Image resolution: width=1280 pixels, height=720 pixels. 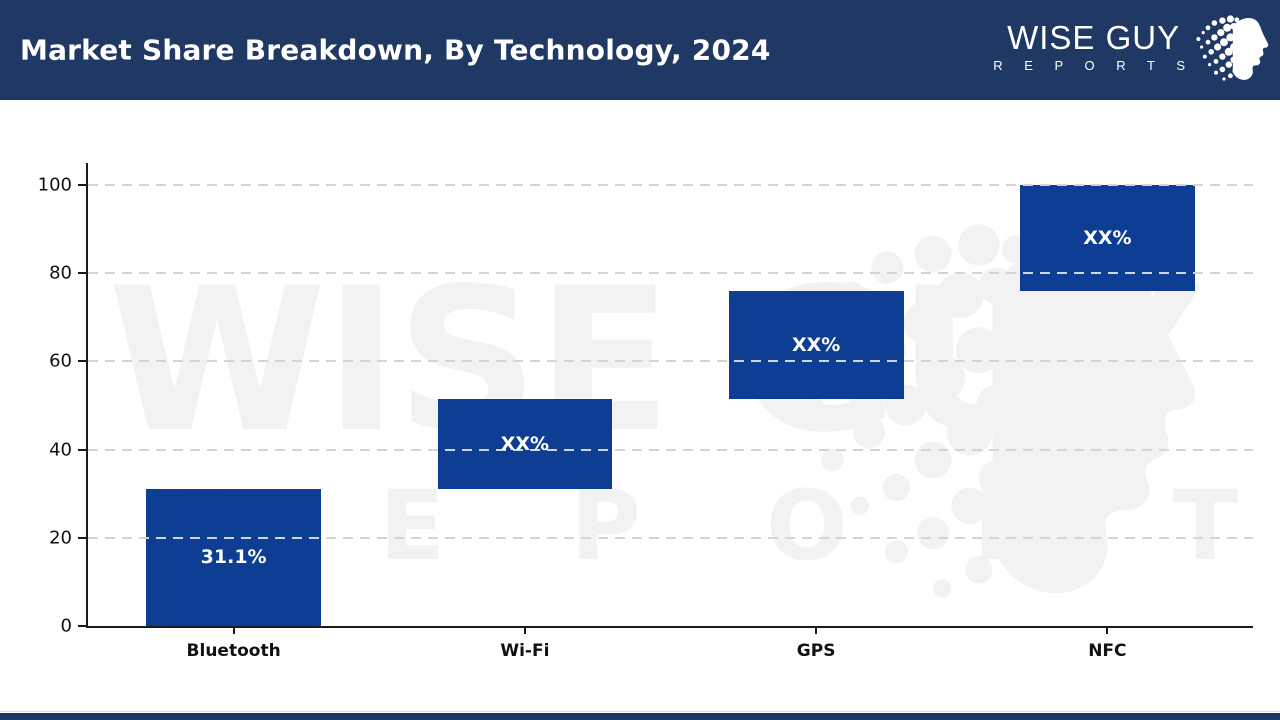 I want to click on head-profile-icon, so click(x=1232, y=48).